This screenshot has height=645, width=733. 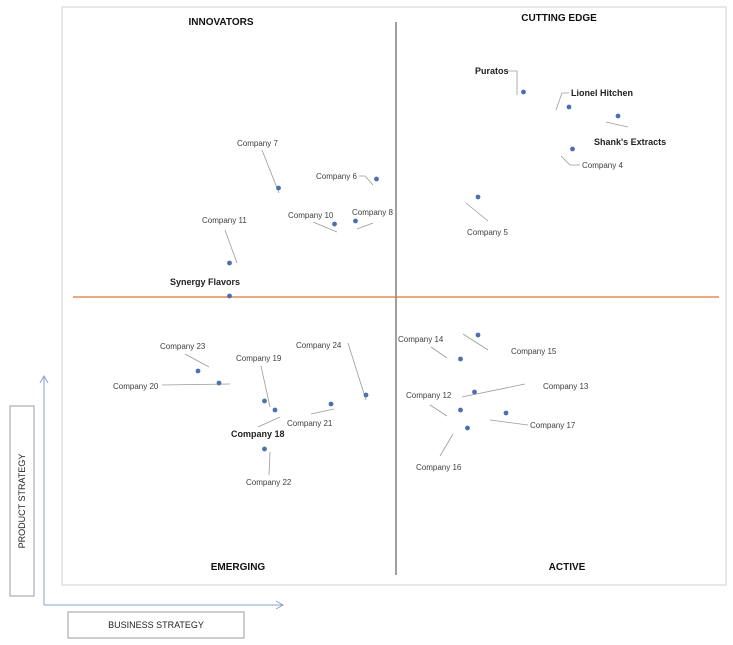 I want to click on point-label-company-17: Company 17, so click(x=553, y=425).